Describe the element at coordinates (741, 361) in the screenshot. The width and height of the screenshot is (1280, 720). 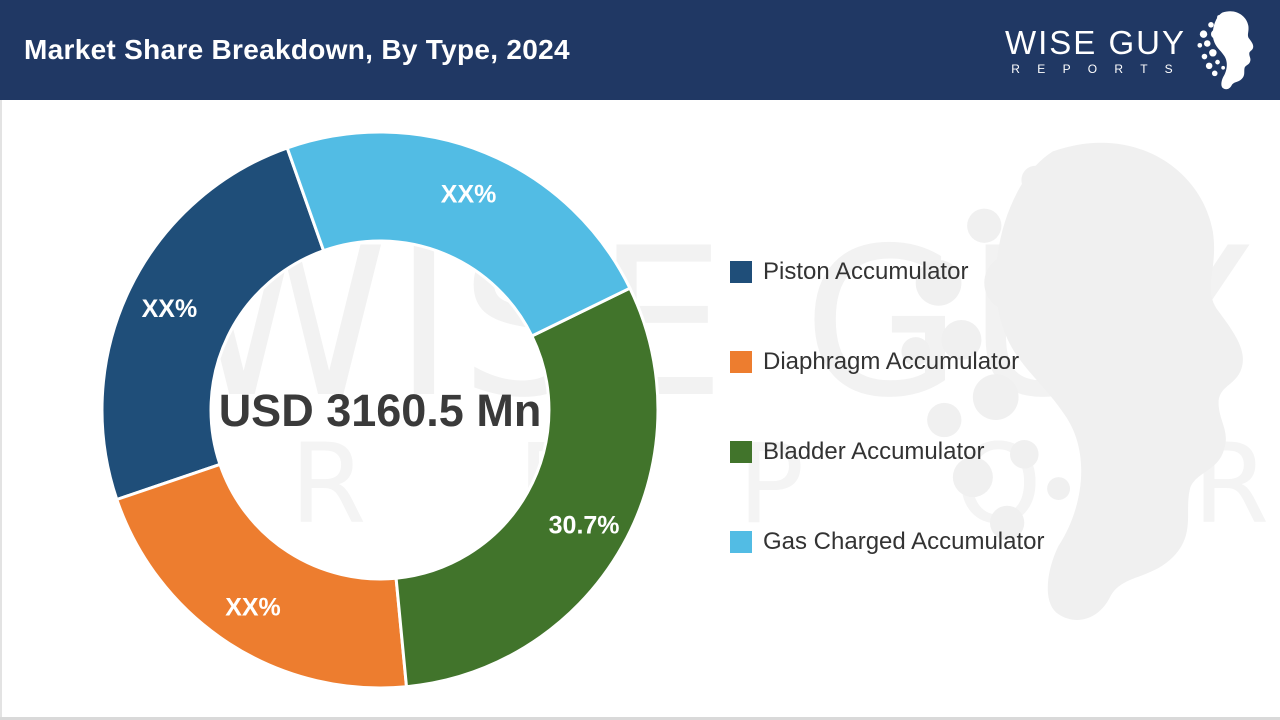
I see `legend-swatch-diaphragm` at that location.